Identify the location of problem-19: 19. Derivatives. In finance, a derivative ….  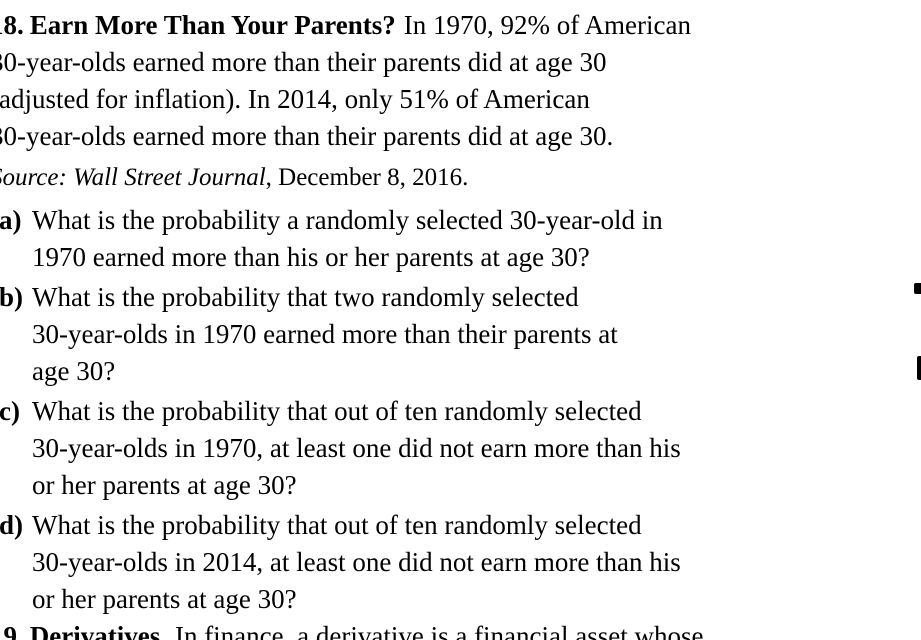
(445, 629).